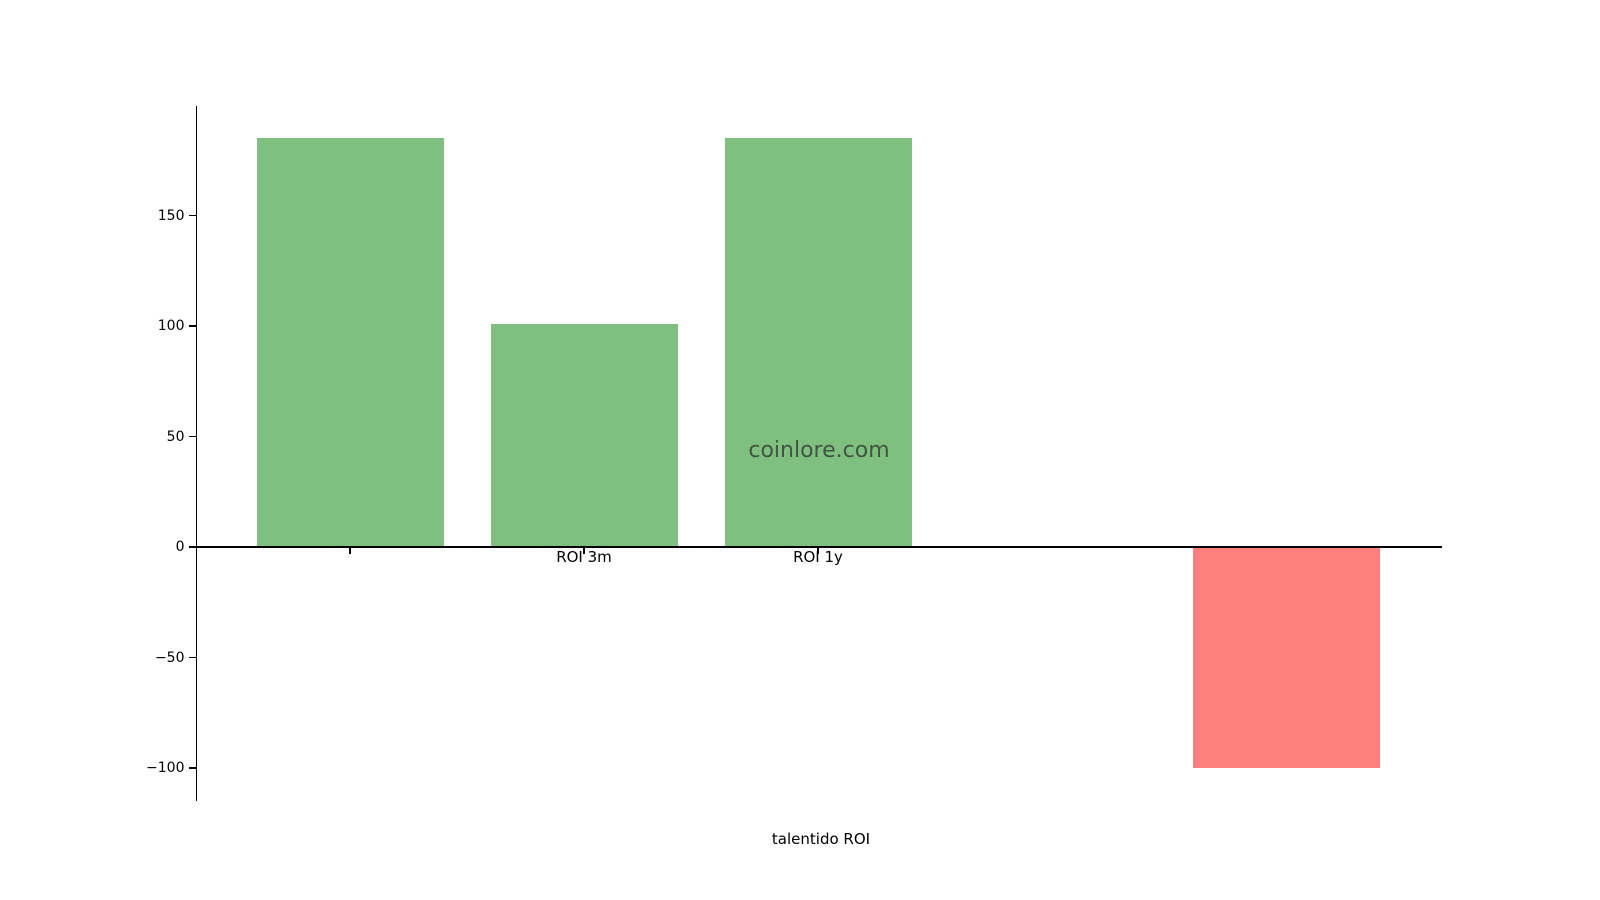  I want to click on bar-roi-1y, so click(818, 342).